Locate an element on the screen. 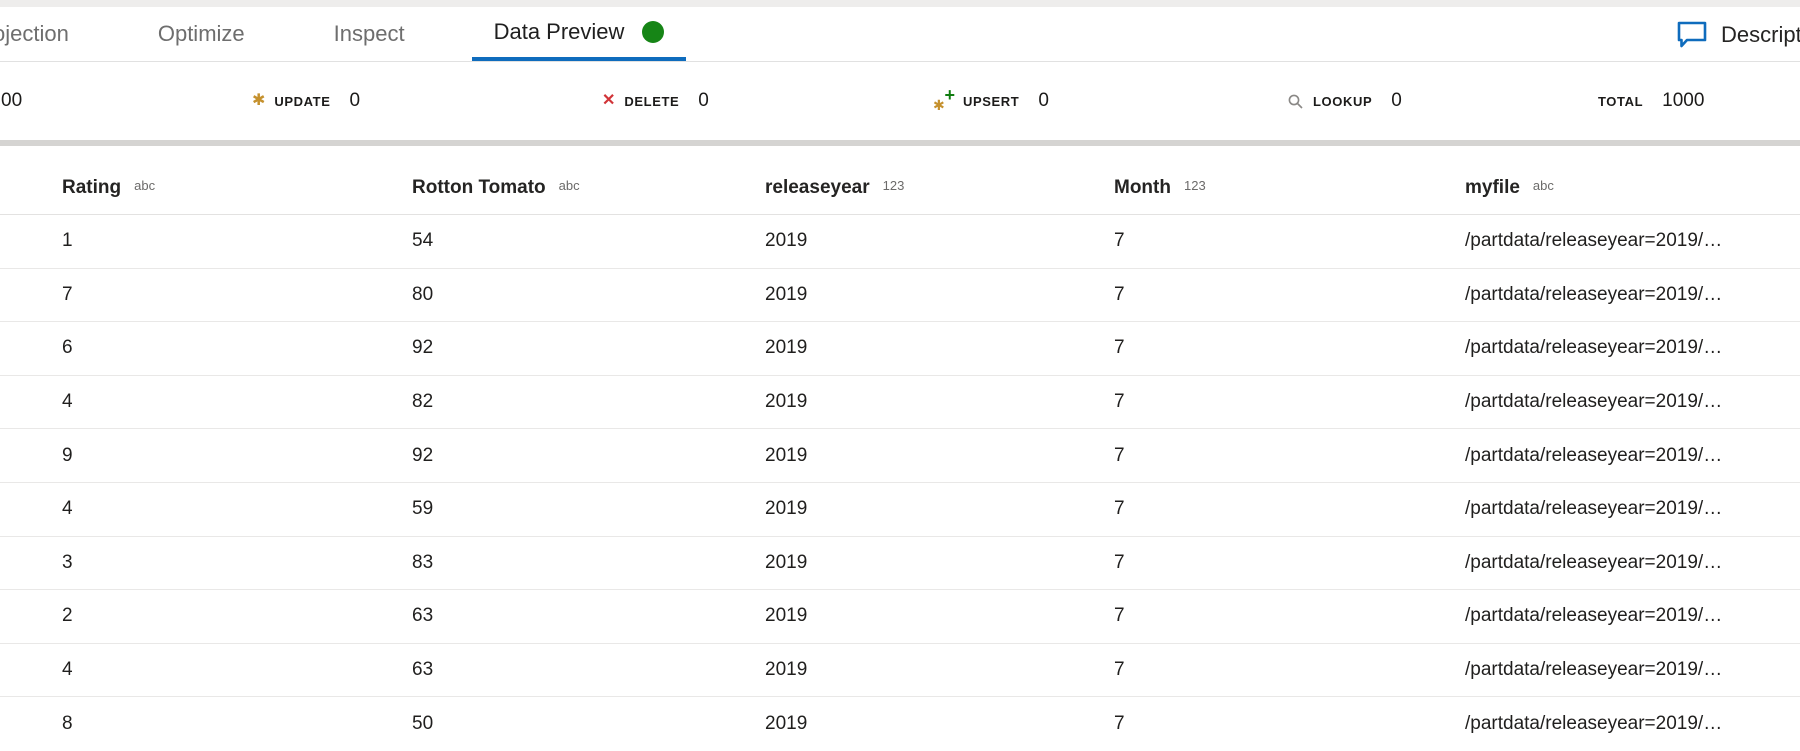 Image resolution: width=1800 pixels, height=751 pixels. column-name: Rotton Tomato is located at coordinates (479, 187).